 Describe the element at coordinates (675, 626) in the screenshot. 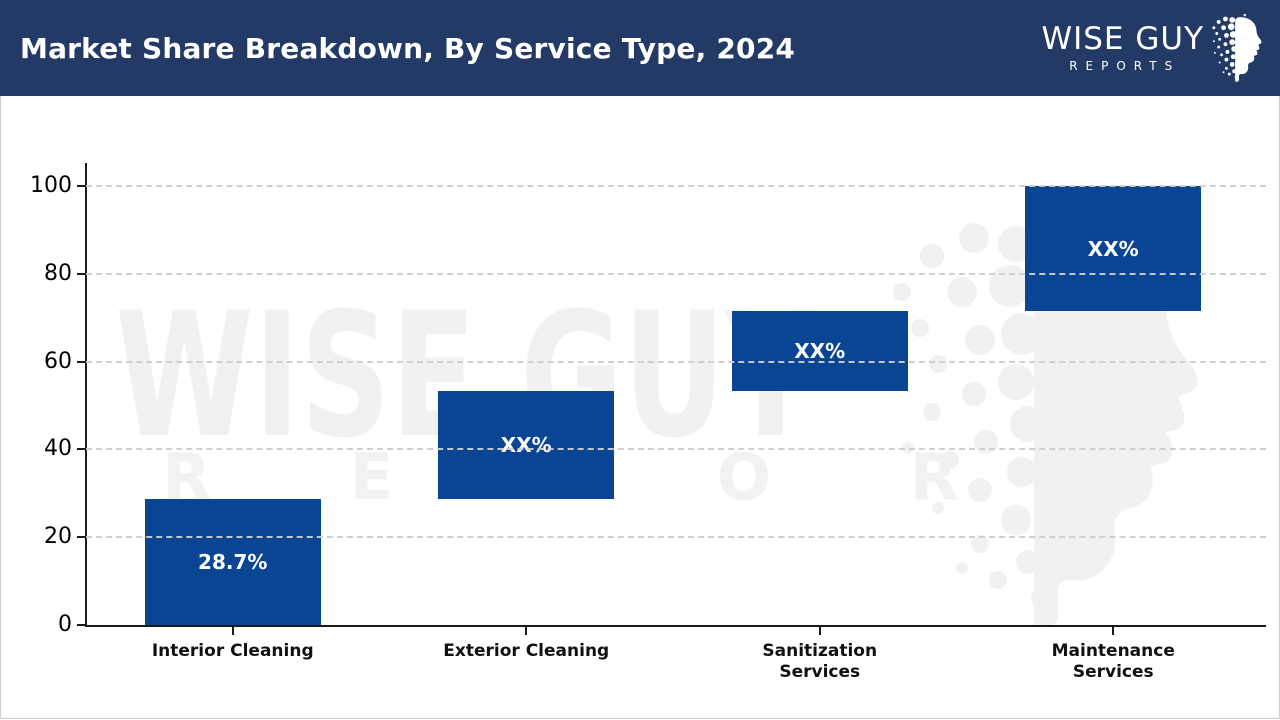

I see `x-axis-line` at that location.